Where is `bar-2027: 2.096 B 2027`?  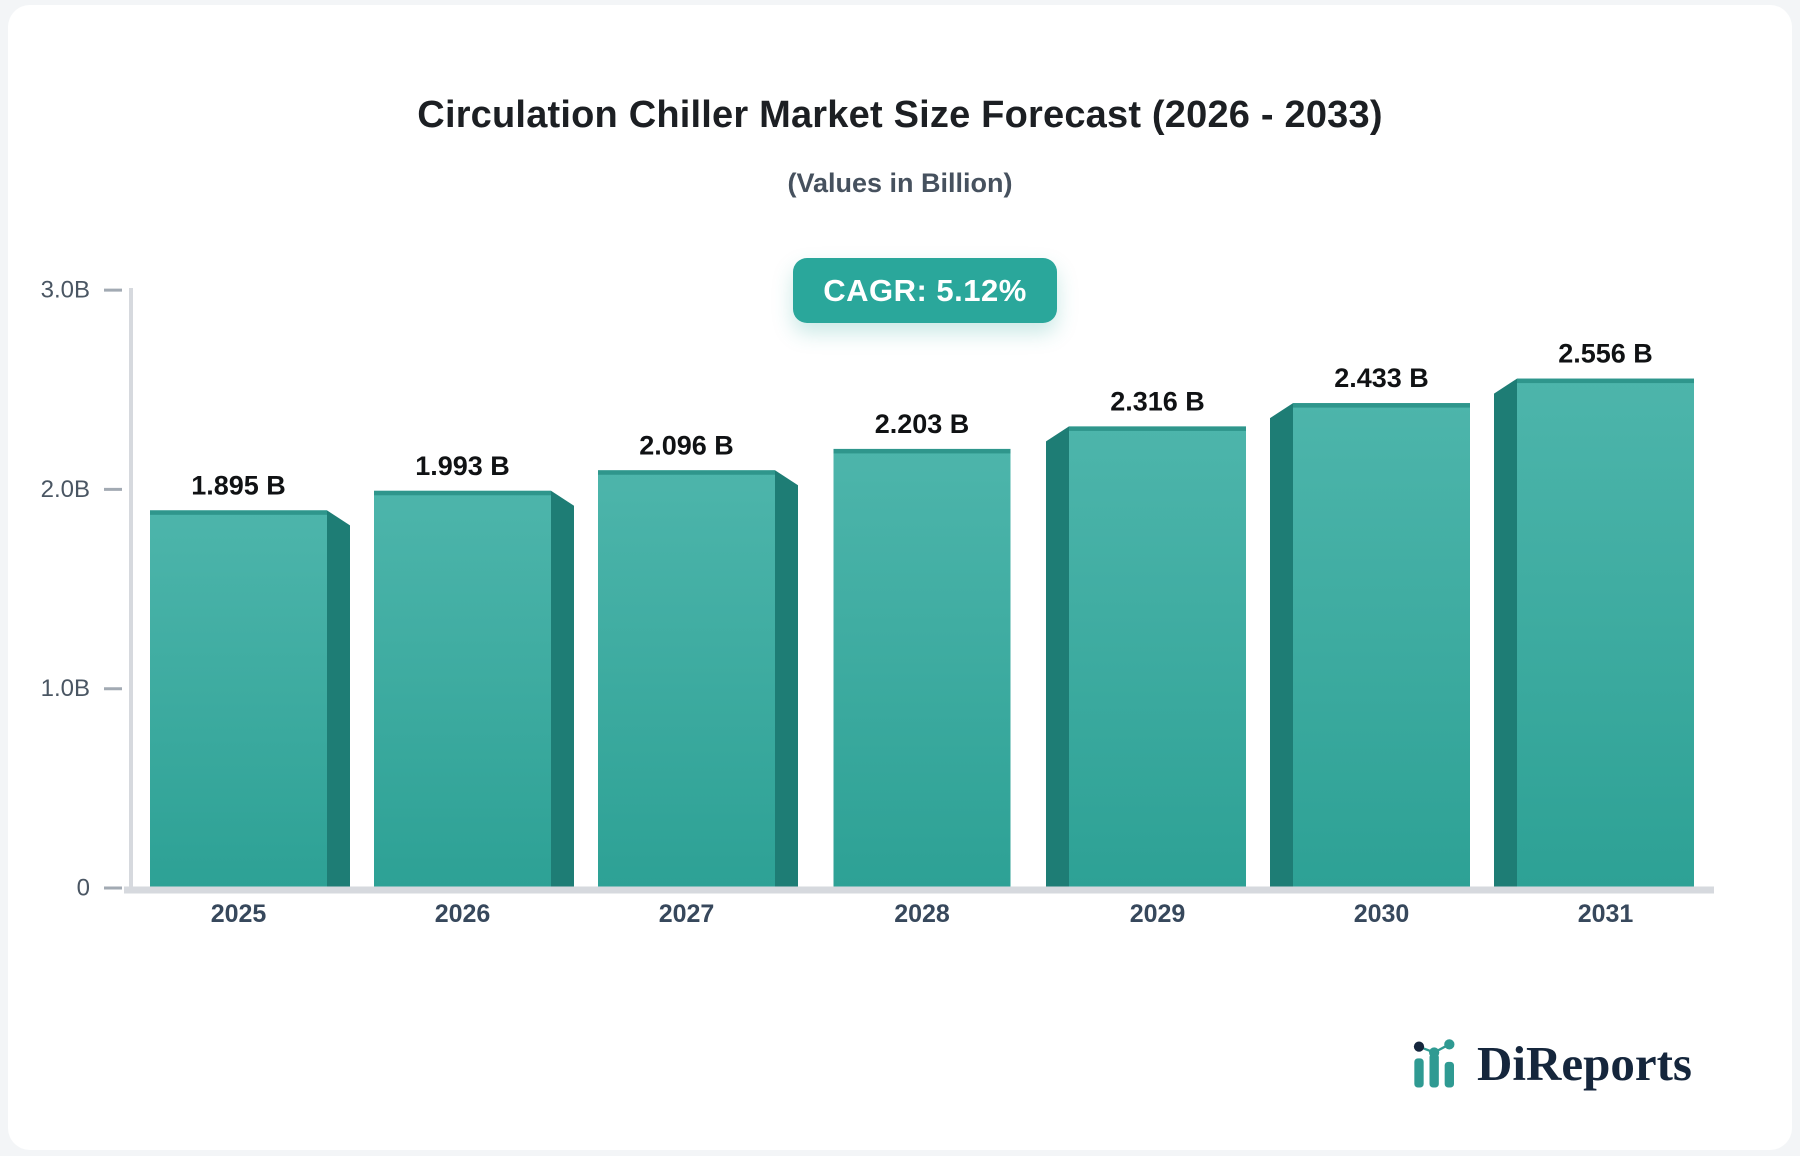
bar-2027: 2.096 B 2027 is located at coordinates (698, 679).